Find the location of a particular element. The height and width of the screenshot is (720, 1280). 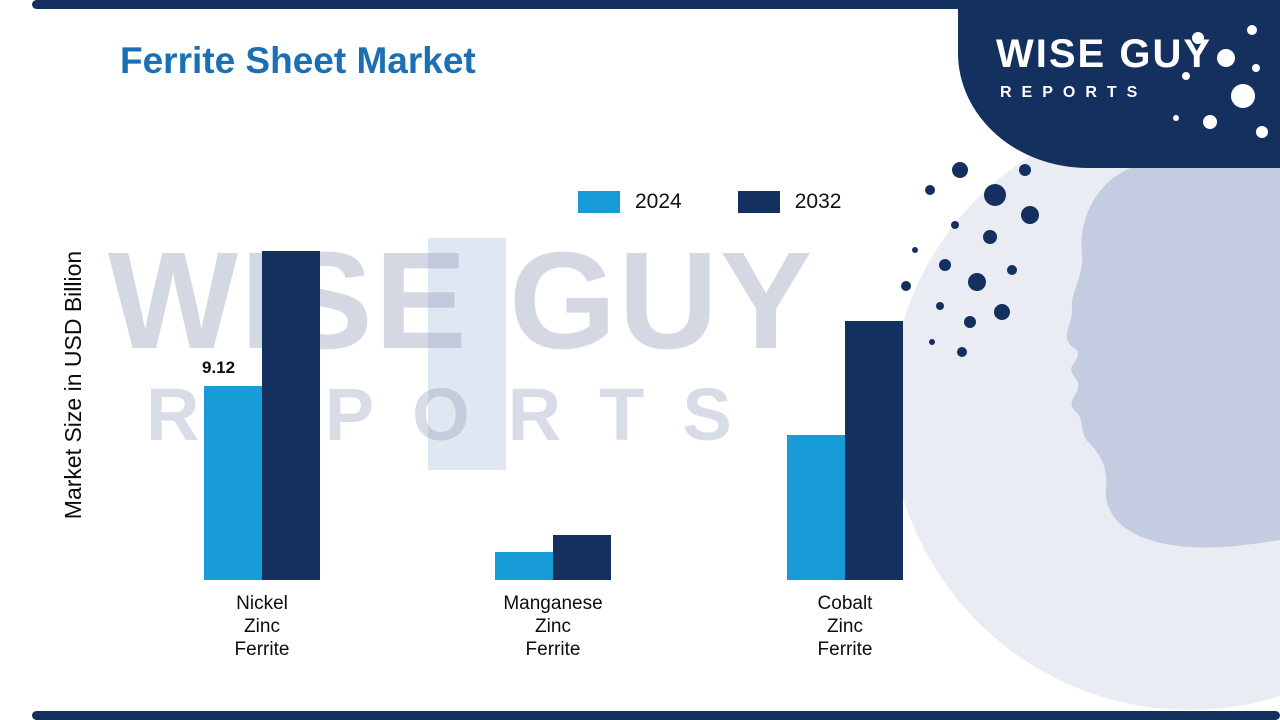

brand-logo: WISE GUY REPORTS is located at coordinates (1119, 84).